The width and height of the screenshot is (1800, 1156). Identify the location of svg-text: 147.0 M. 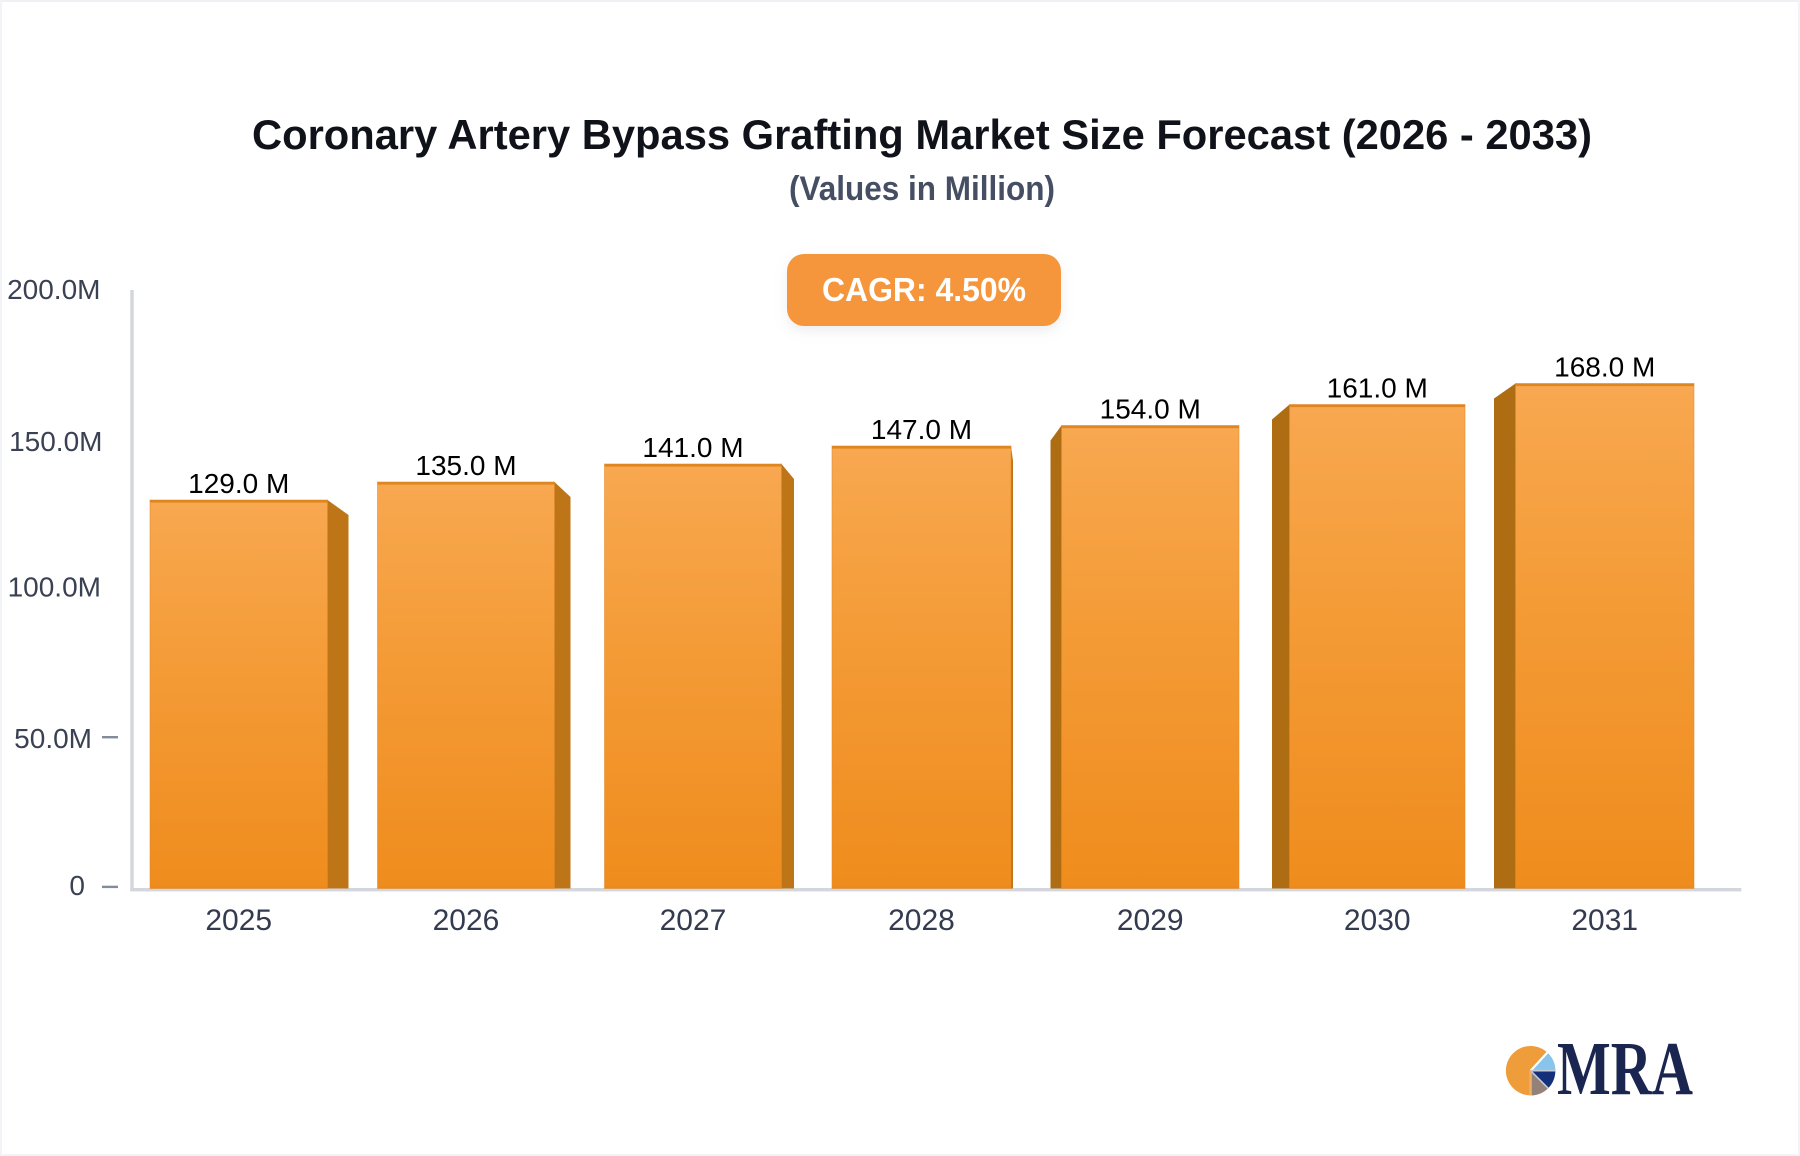
(921, 429).